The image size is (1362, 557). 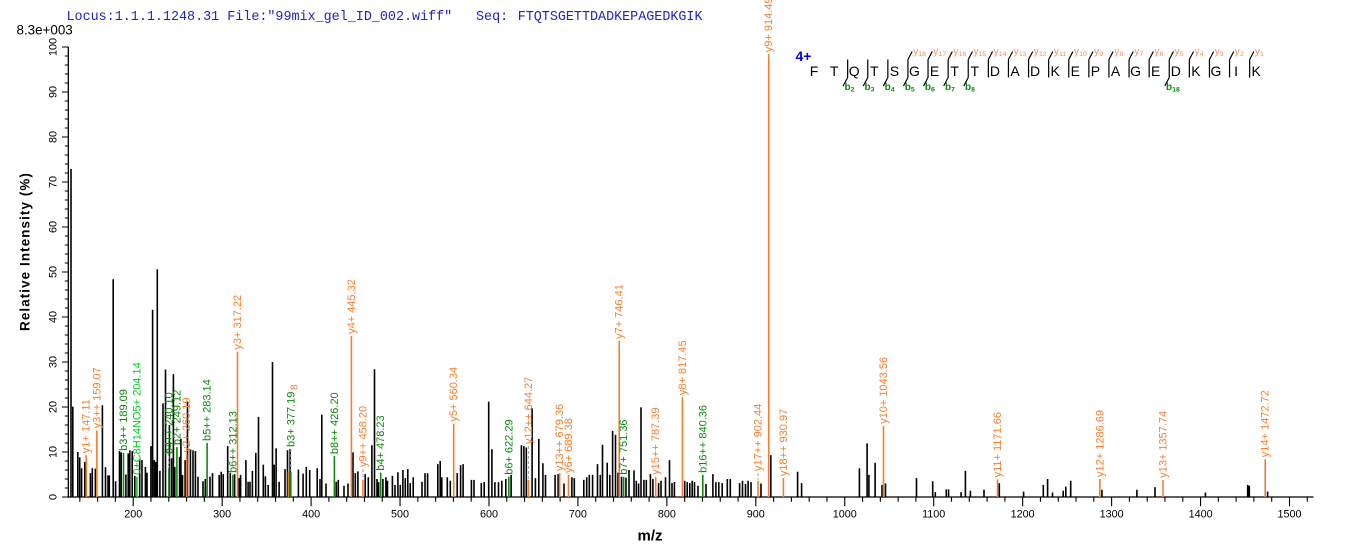 I want to click on svg-text: 30, so click(x=54, y=362).